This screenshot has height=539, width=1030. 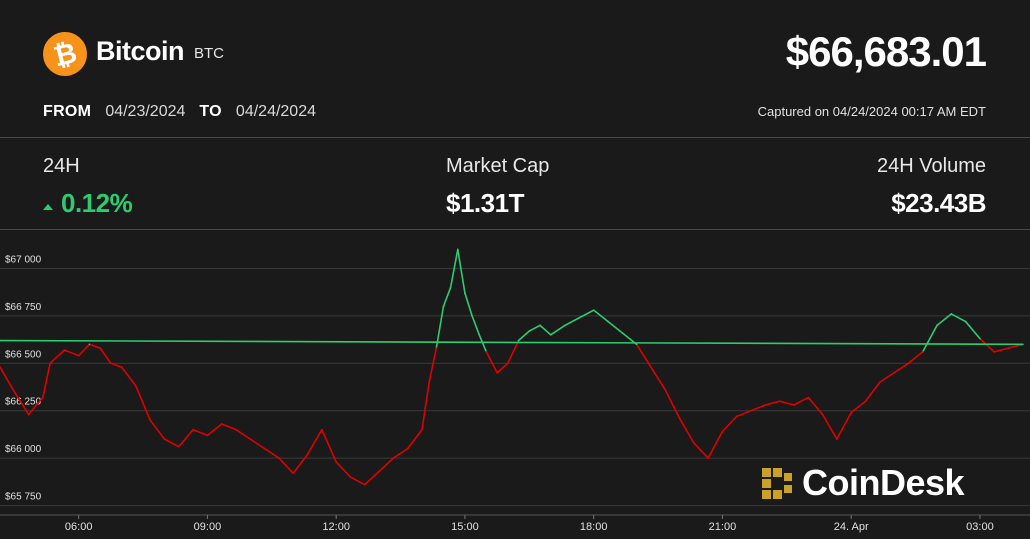 What do you see at coordinates (723, 527) in the screenshot?
I see `x-tick-label: 21:00` at bounding box center [723, 527].